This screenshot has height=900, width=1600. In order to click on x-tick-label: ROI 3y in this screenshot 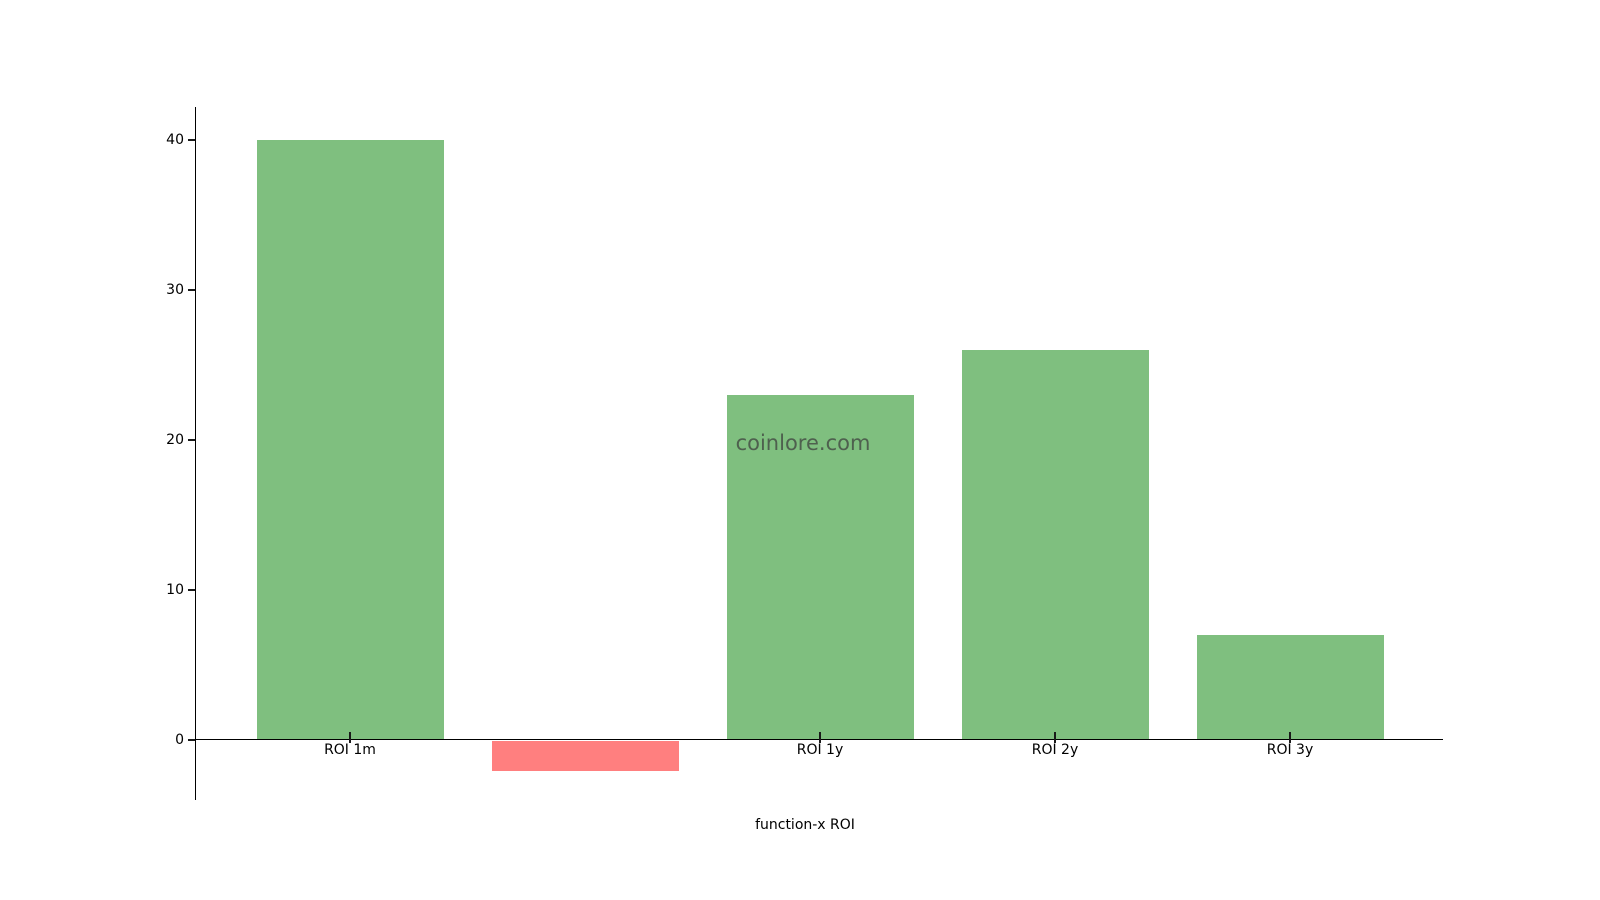, I will do `click(1290, 750)`.